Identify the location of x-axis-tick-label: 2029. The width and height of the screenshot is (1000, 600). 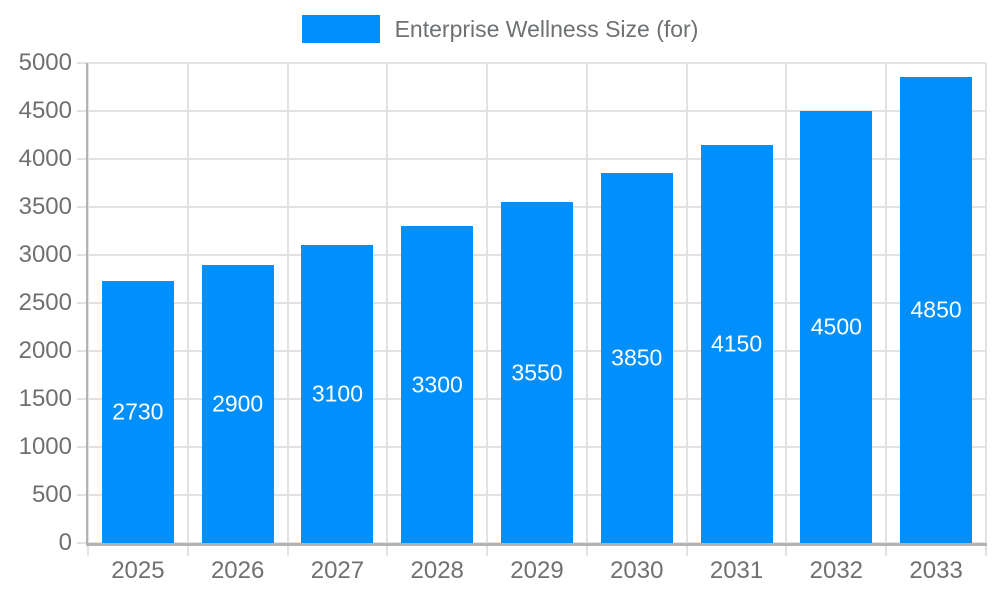
(537, 570).